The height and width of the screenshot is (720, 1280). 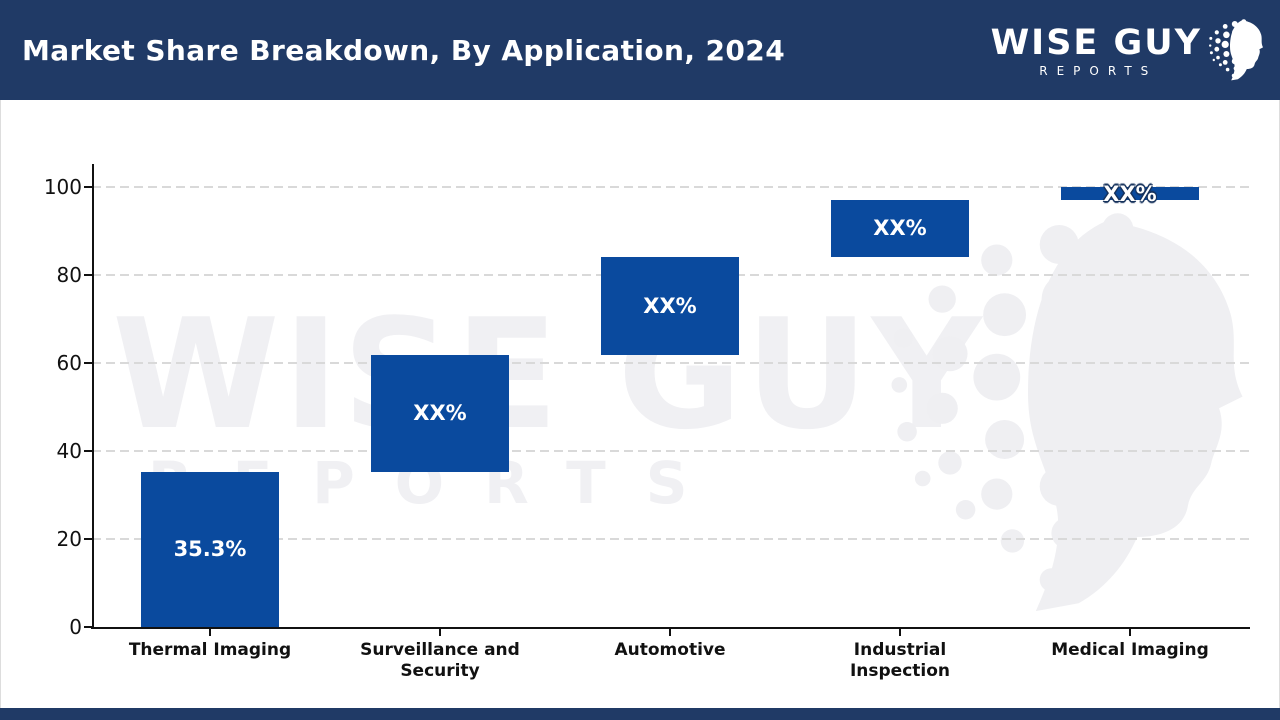 I want to click on x-axis-label-line: Automotive, so click(x=670, y=650).